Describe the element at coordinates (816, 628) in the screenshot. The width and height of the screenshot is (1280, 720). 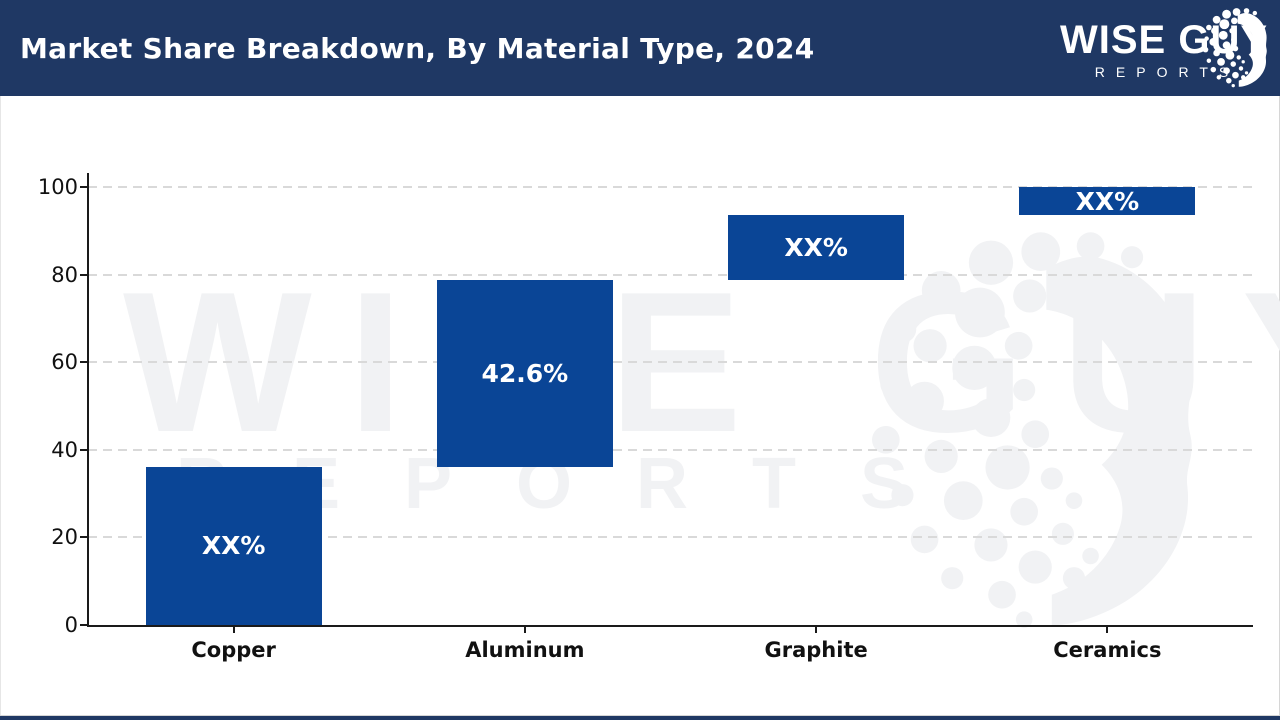
I see `x-tick-mark-graphite` at that location.